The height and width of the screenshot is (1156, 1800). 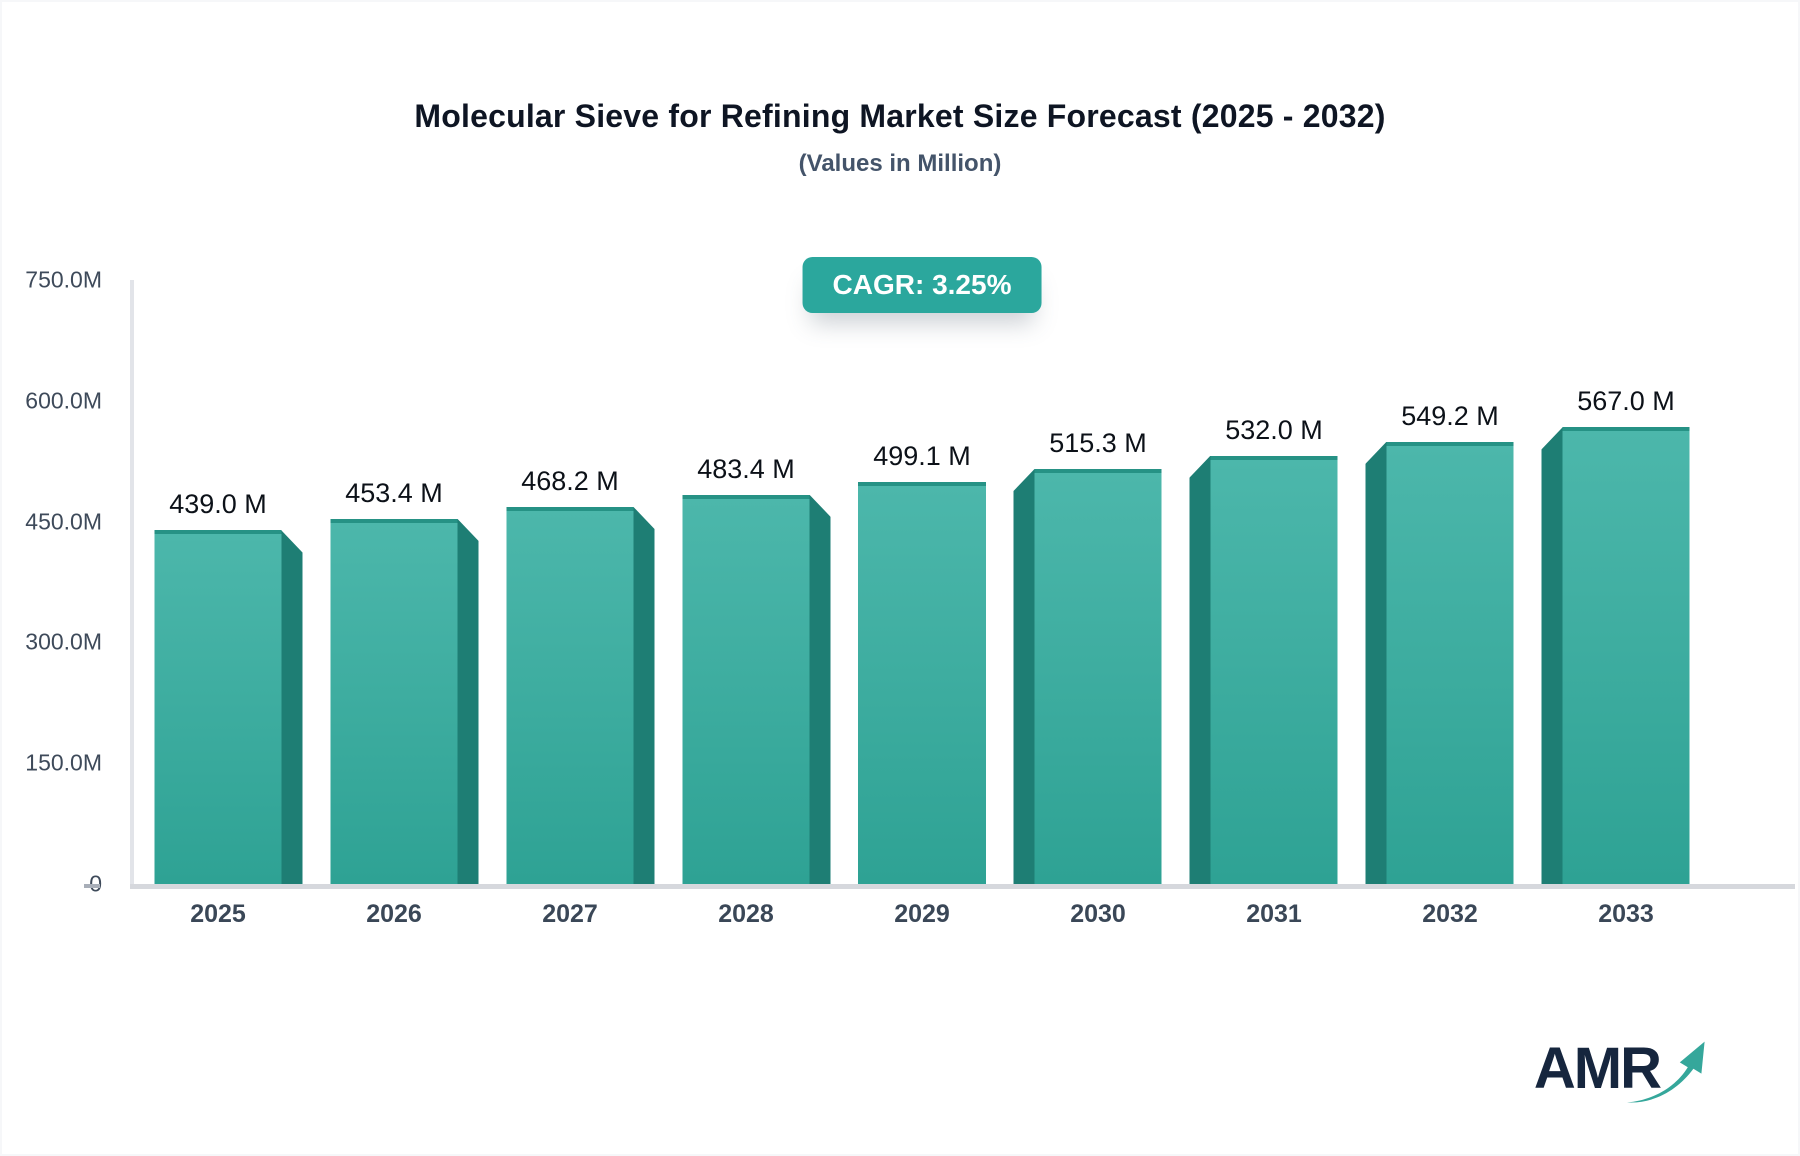 I want to click on bar-slot: 483.4 M 2028, so click(x=746, y=604).